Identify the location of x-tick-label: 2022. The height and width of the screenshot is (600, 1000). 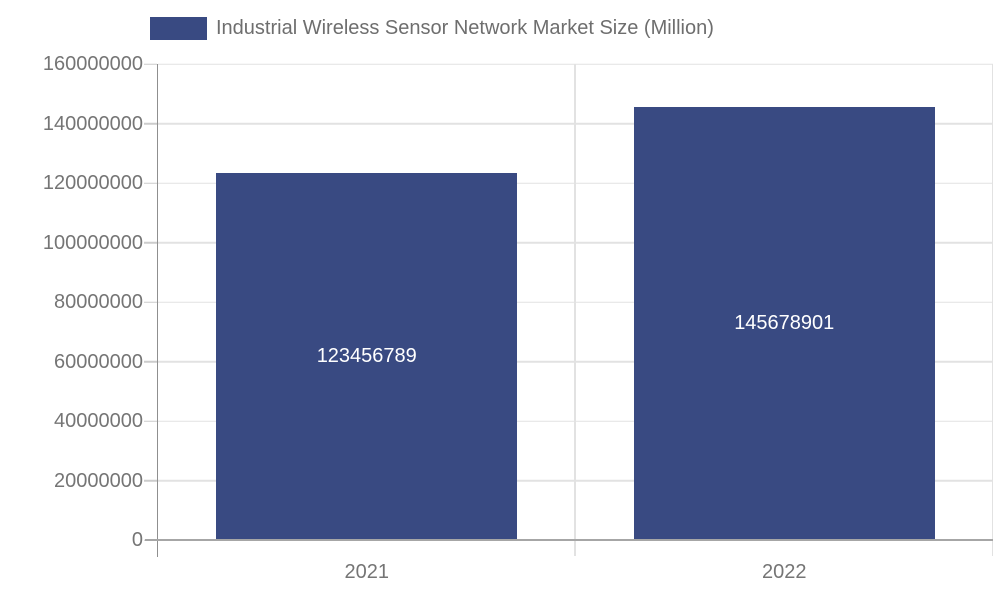
(784, 572).